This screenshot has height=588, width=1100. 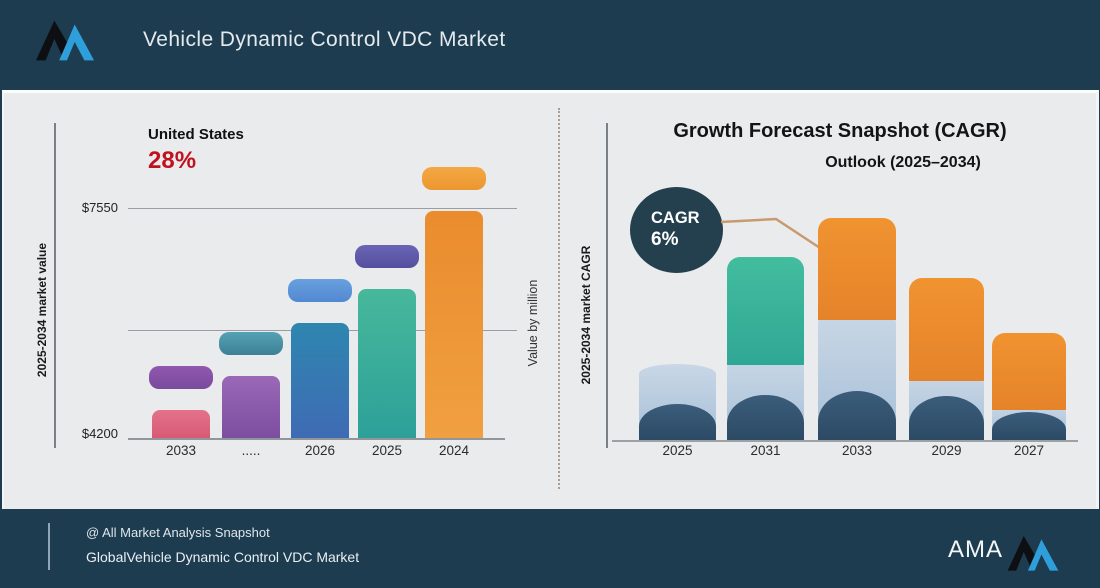 I want to click on footer-note-2: GlobalVehicle Dynamic Control VDC Market, so click(x=223, y=557).